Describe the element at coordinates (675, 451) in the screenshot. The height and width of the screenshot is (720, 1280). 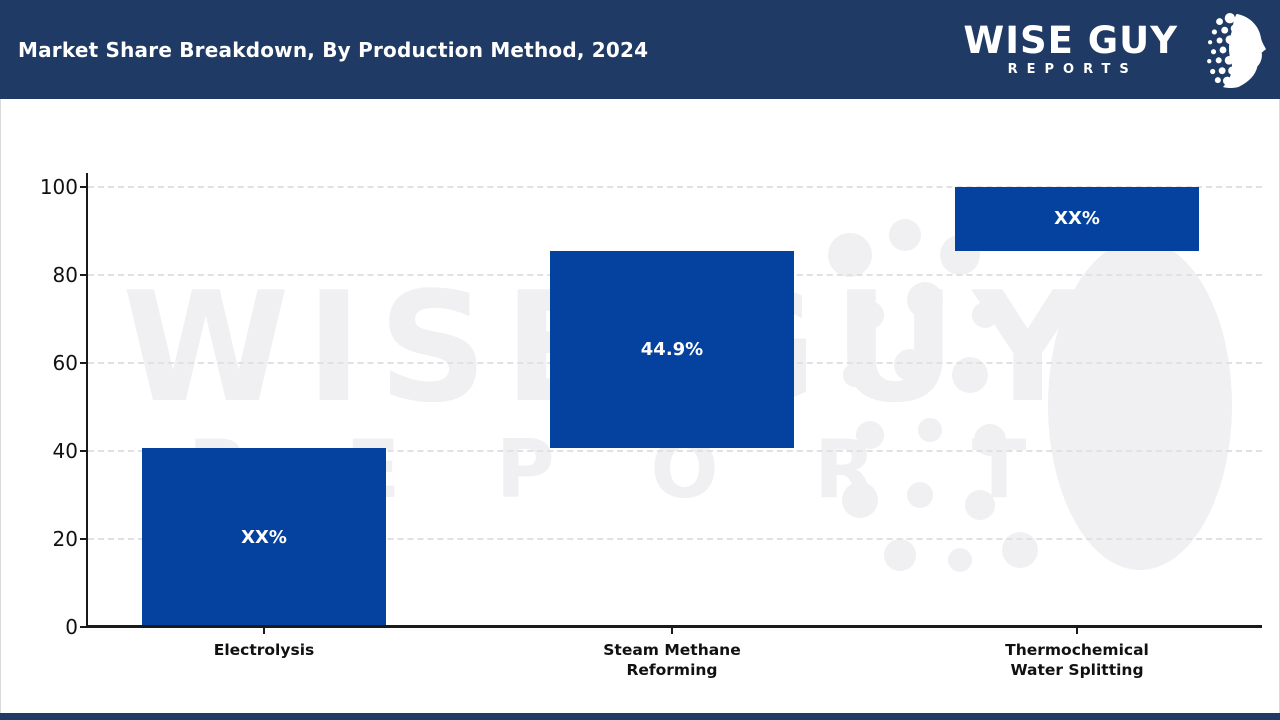
I see `gridline-y40` at that location.